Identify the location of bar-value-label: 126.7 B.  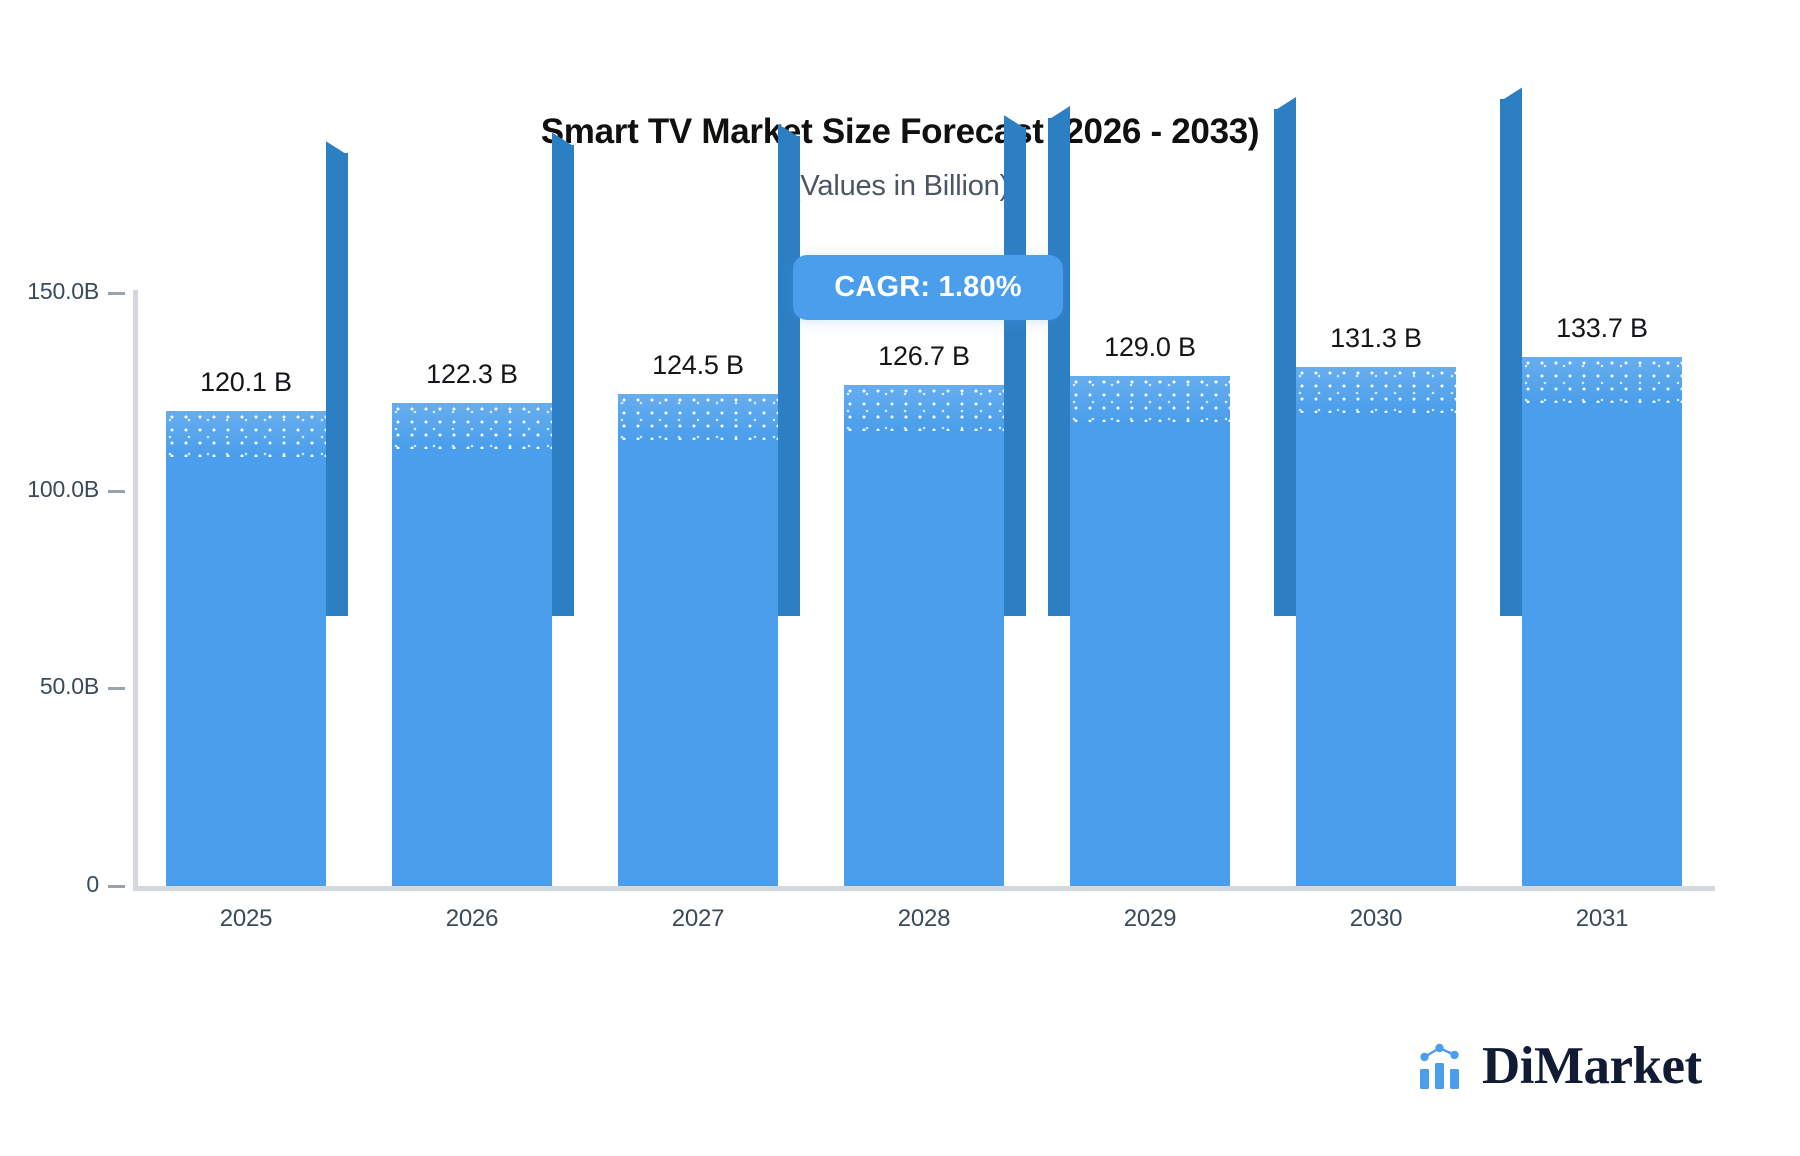
(924, 356).